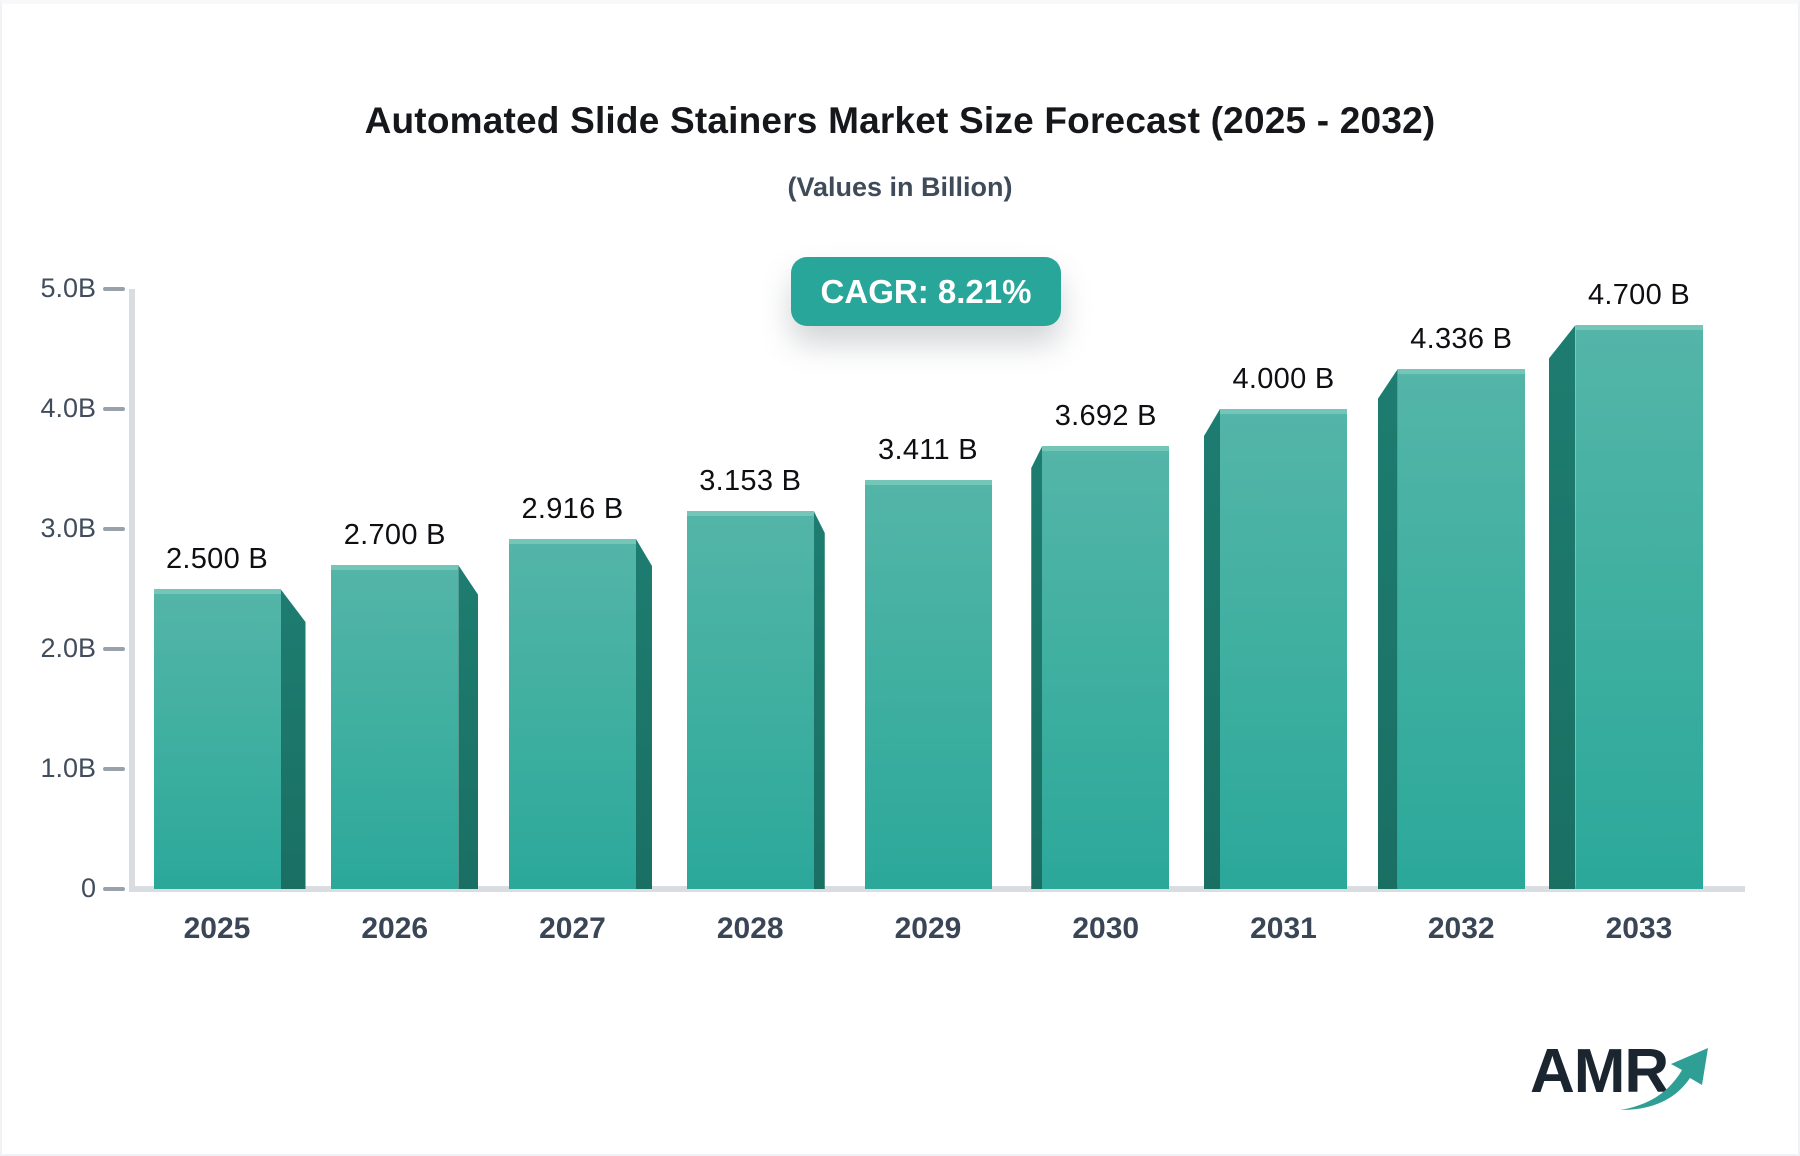 The height and width of the screenshot is (1156, 1800). Describe the element at coordinates (937, 889) in the screenshot. I see `x-axis-line` at that location.